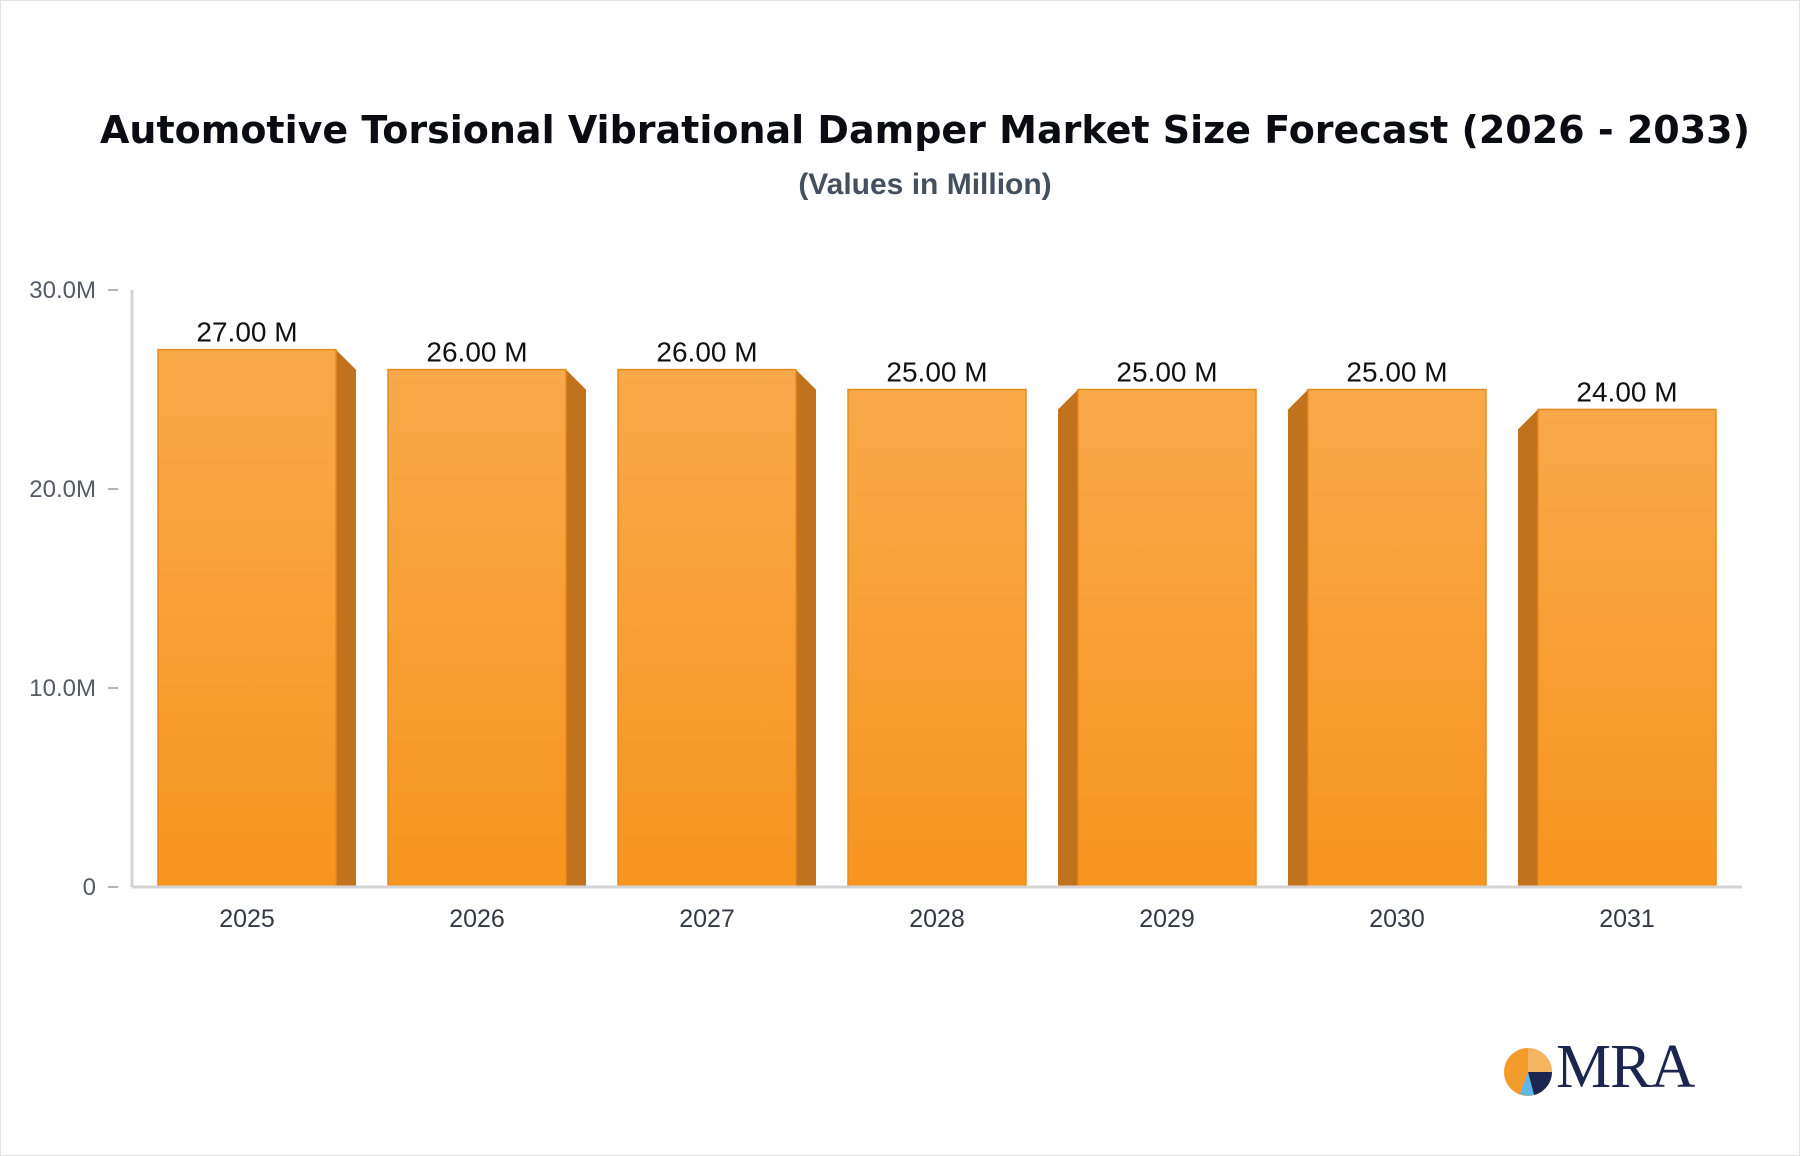 The width and height of the screenshot is (1800, 1156). Describe the element at coordinates (1528, 1072) in the screenshot. I see `logo-pie-icon` at that location.